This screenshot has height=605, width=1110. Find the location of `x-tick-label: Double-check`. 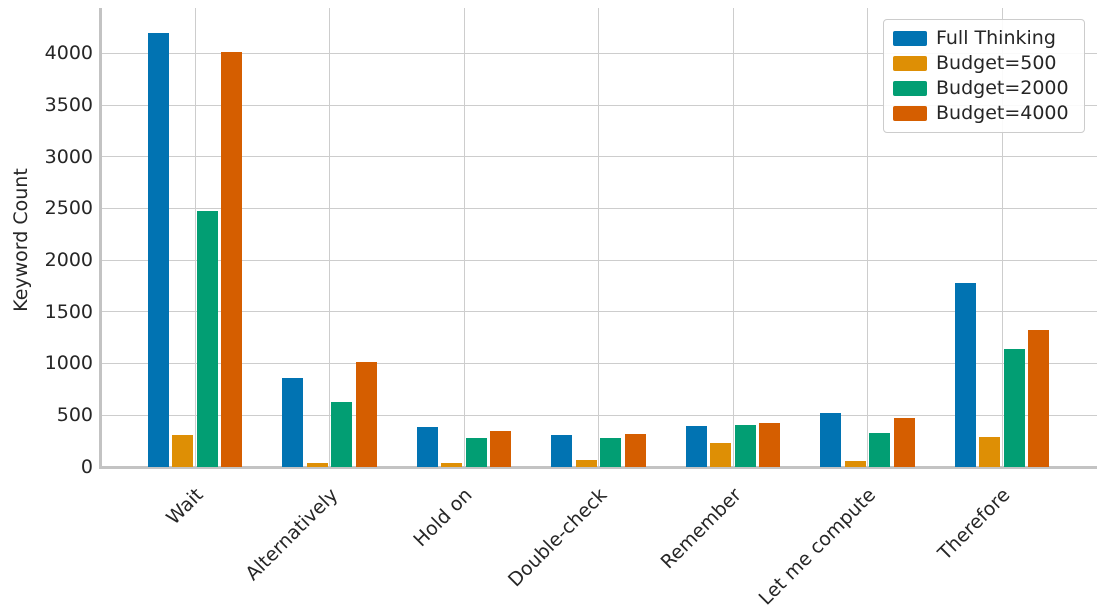

x-tick-label: Double-check is located at coordinates (557, 538).